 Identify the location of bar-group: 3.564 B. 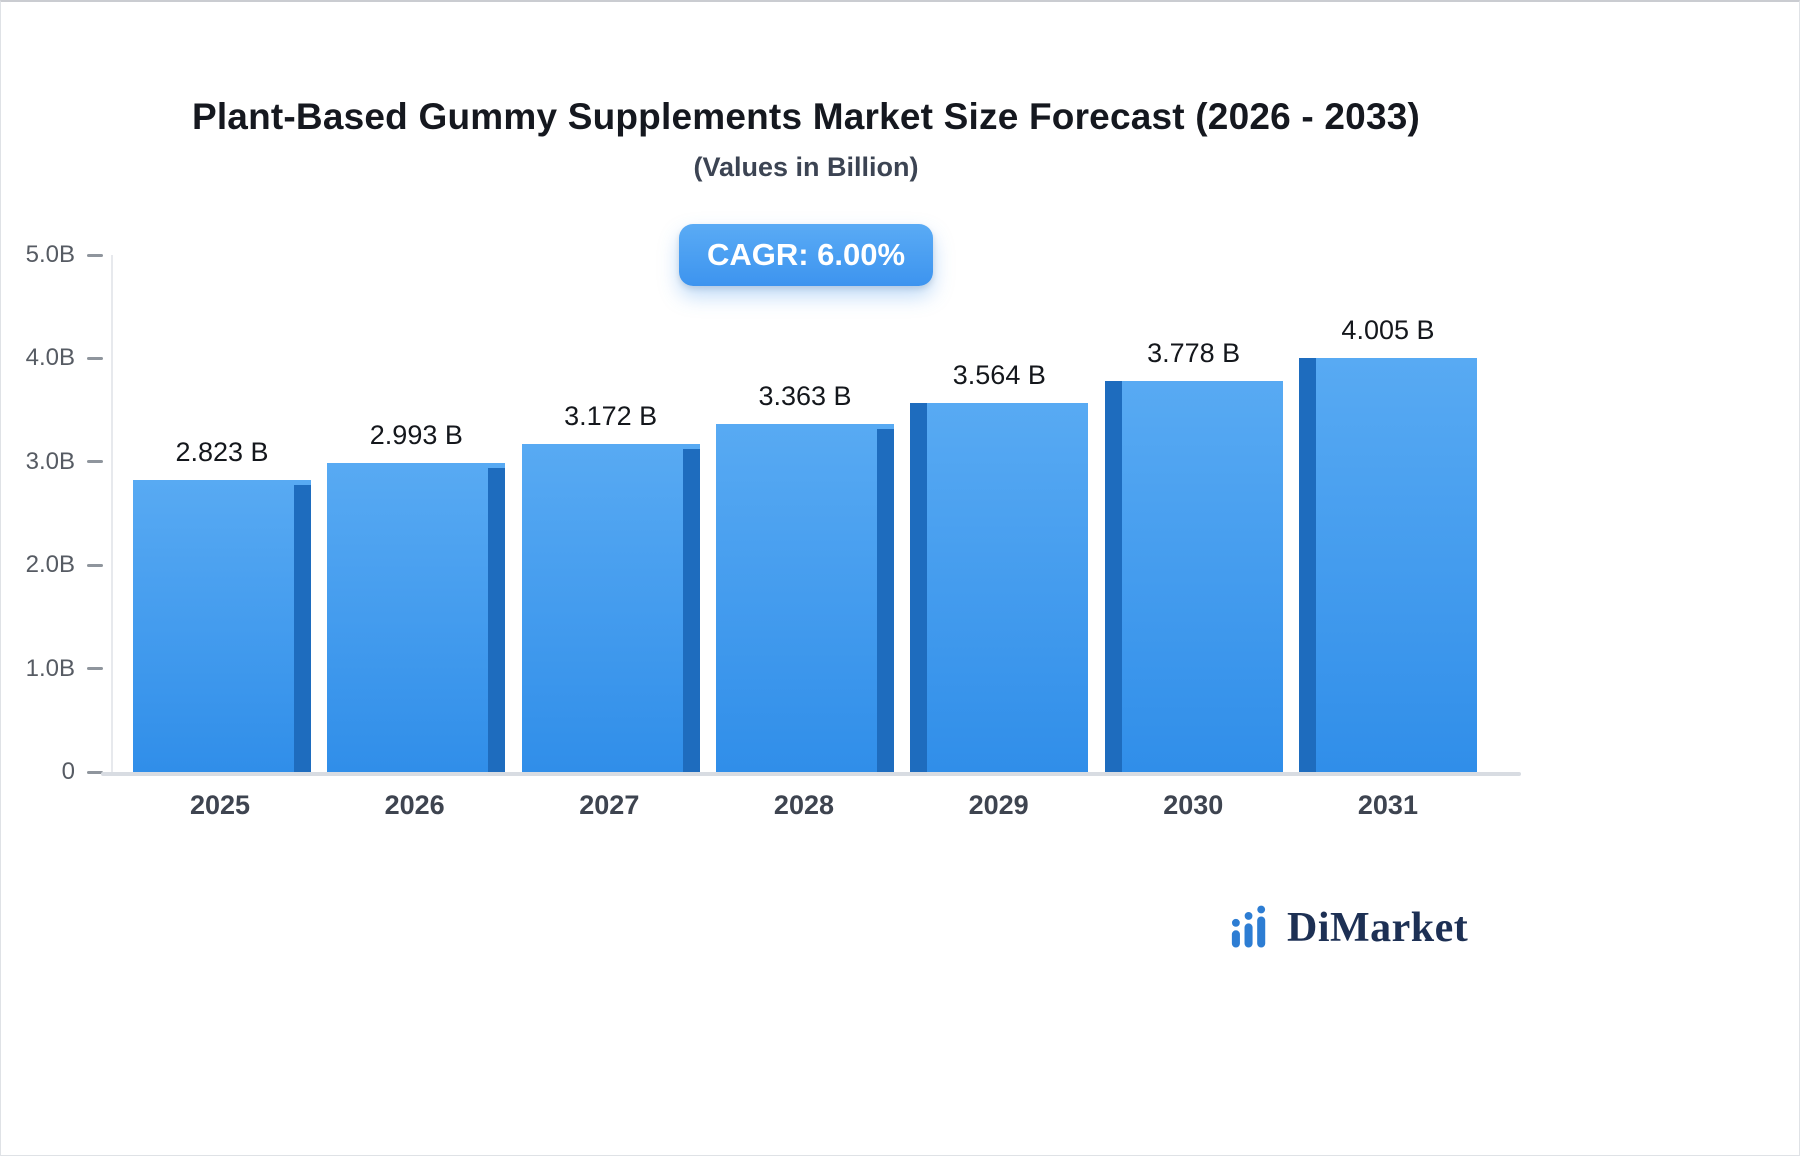
(999, 566).